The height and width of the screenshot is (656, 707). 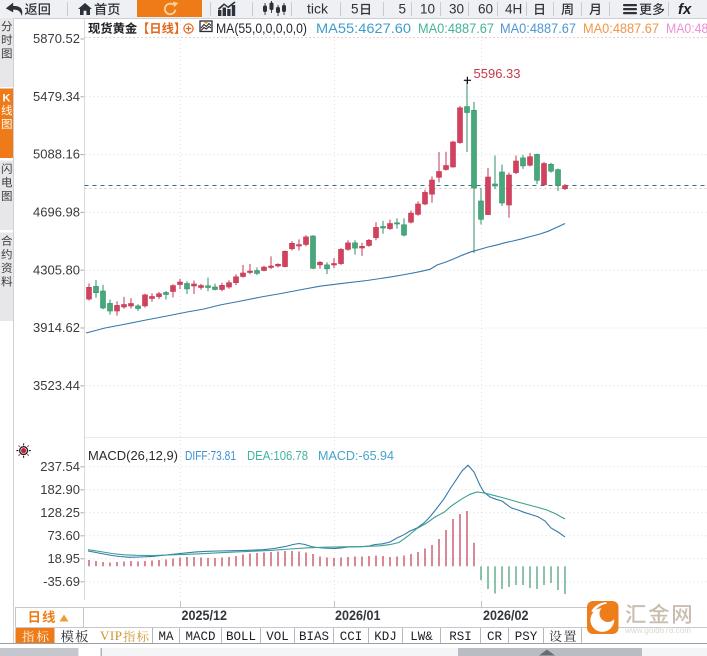 What do you see at coordinates (56, 212) in the screenshot?
I see `svg-text: 4696.98` at bounding box center [56, 212].